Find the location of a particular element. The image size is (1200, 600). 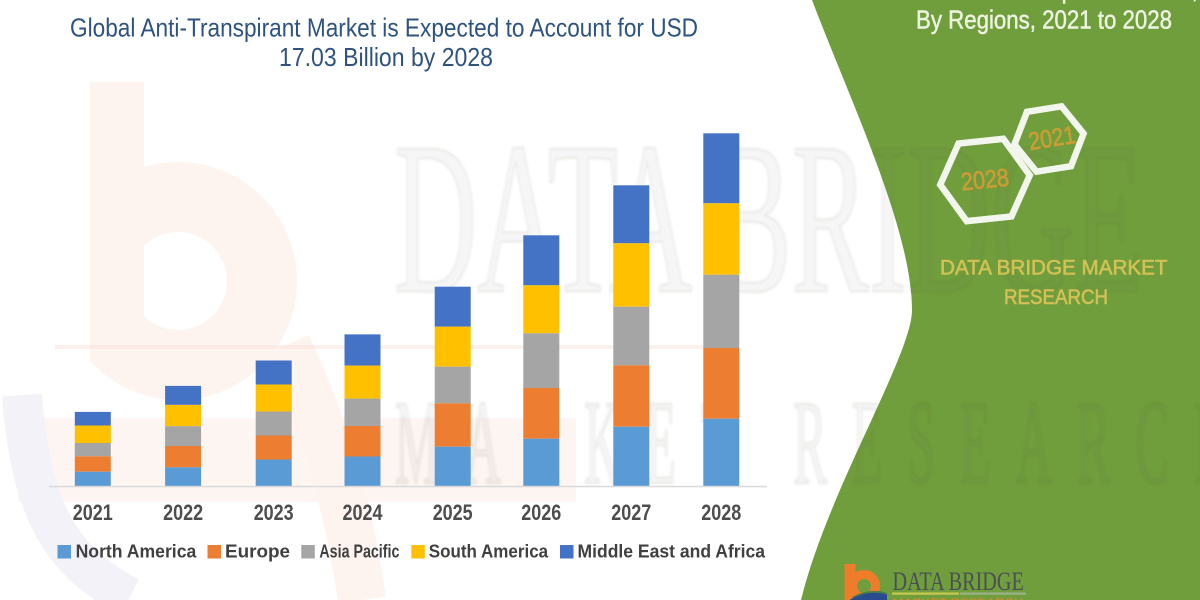

svg-text: 2021 is located at coordinates (93, 512).